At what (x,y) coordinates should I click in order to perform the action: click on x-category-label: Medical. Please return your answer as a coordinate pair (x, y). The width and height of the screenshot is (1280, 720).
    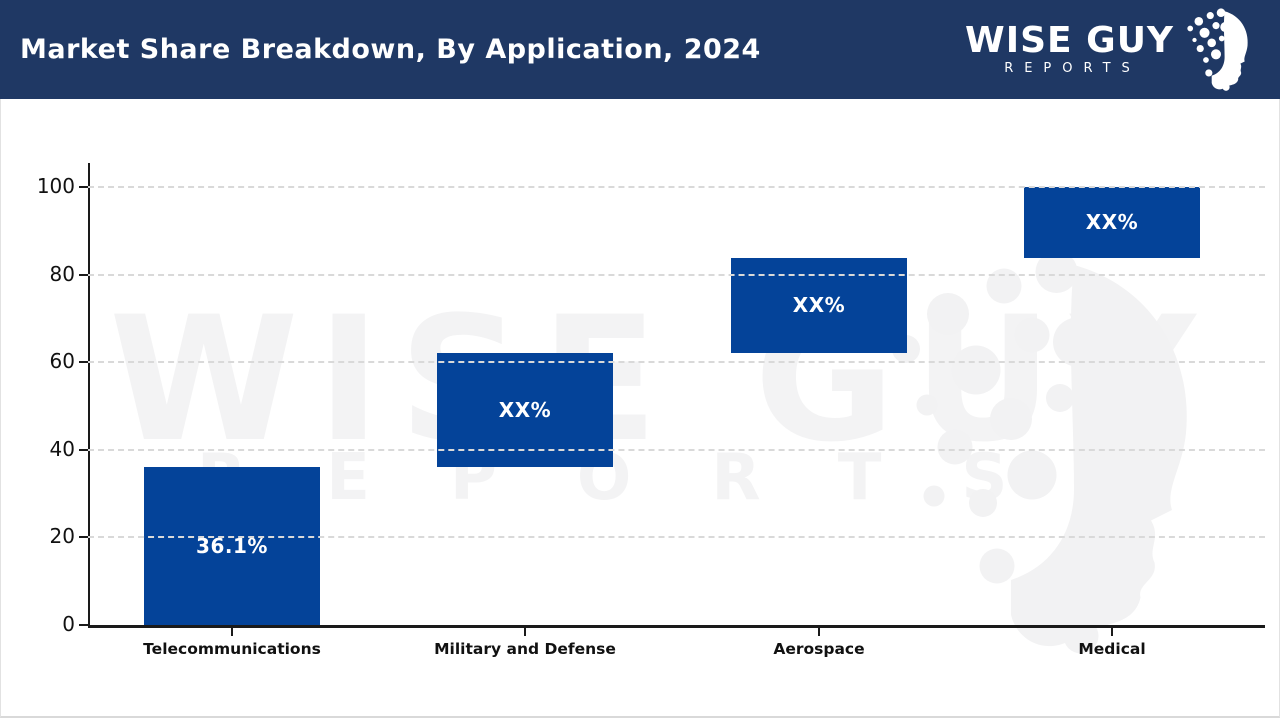
    Looking at the image, I should click on (1112, 649).